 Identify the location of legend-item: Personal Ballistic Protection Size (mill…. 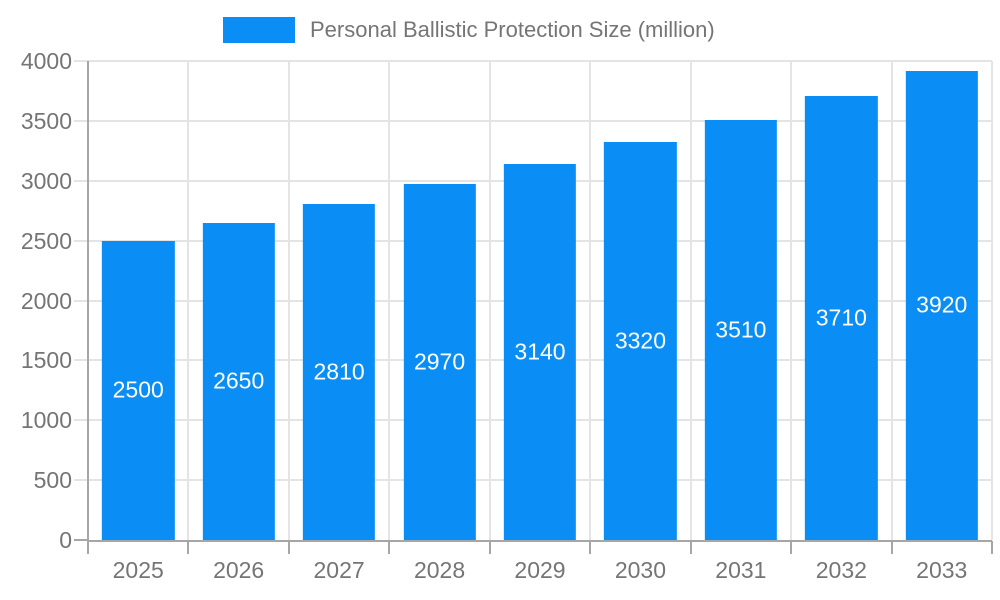
(469, 30).